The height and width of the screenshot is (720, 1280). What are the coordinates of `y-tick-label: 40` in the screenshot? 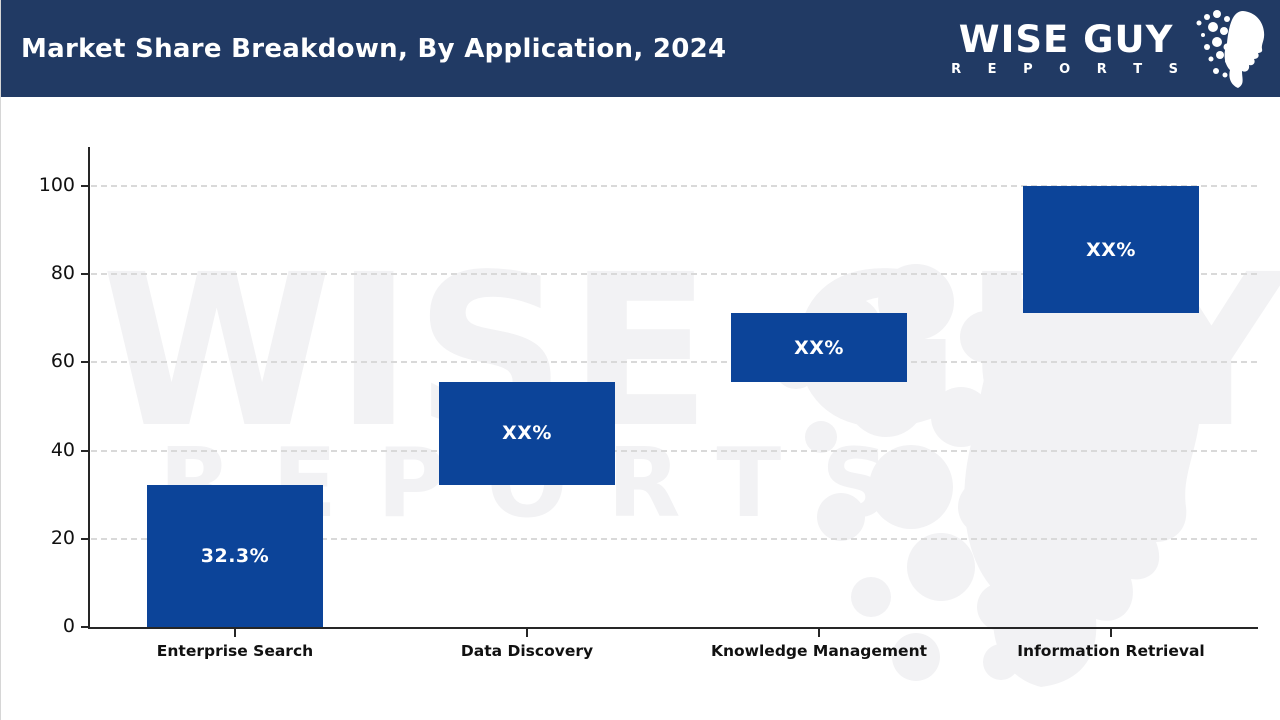 It's located at (62, 449).